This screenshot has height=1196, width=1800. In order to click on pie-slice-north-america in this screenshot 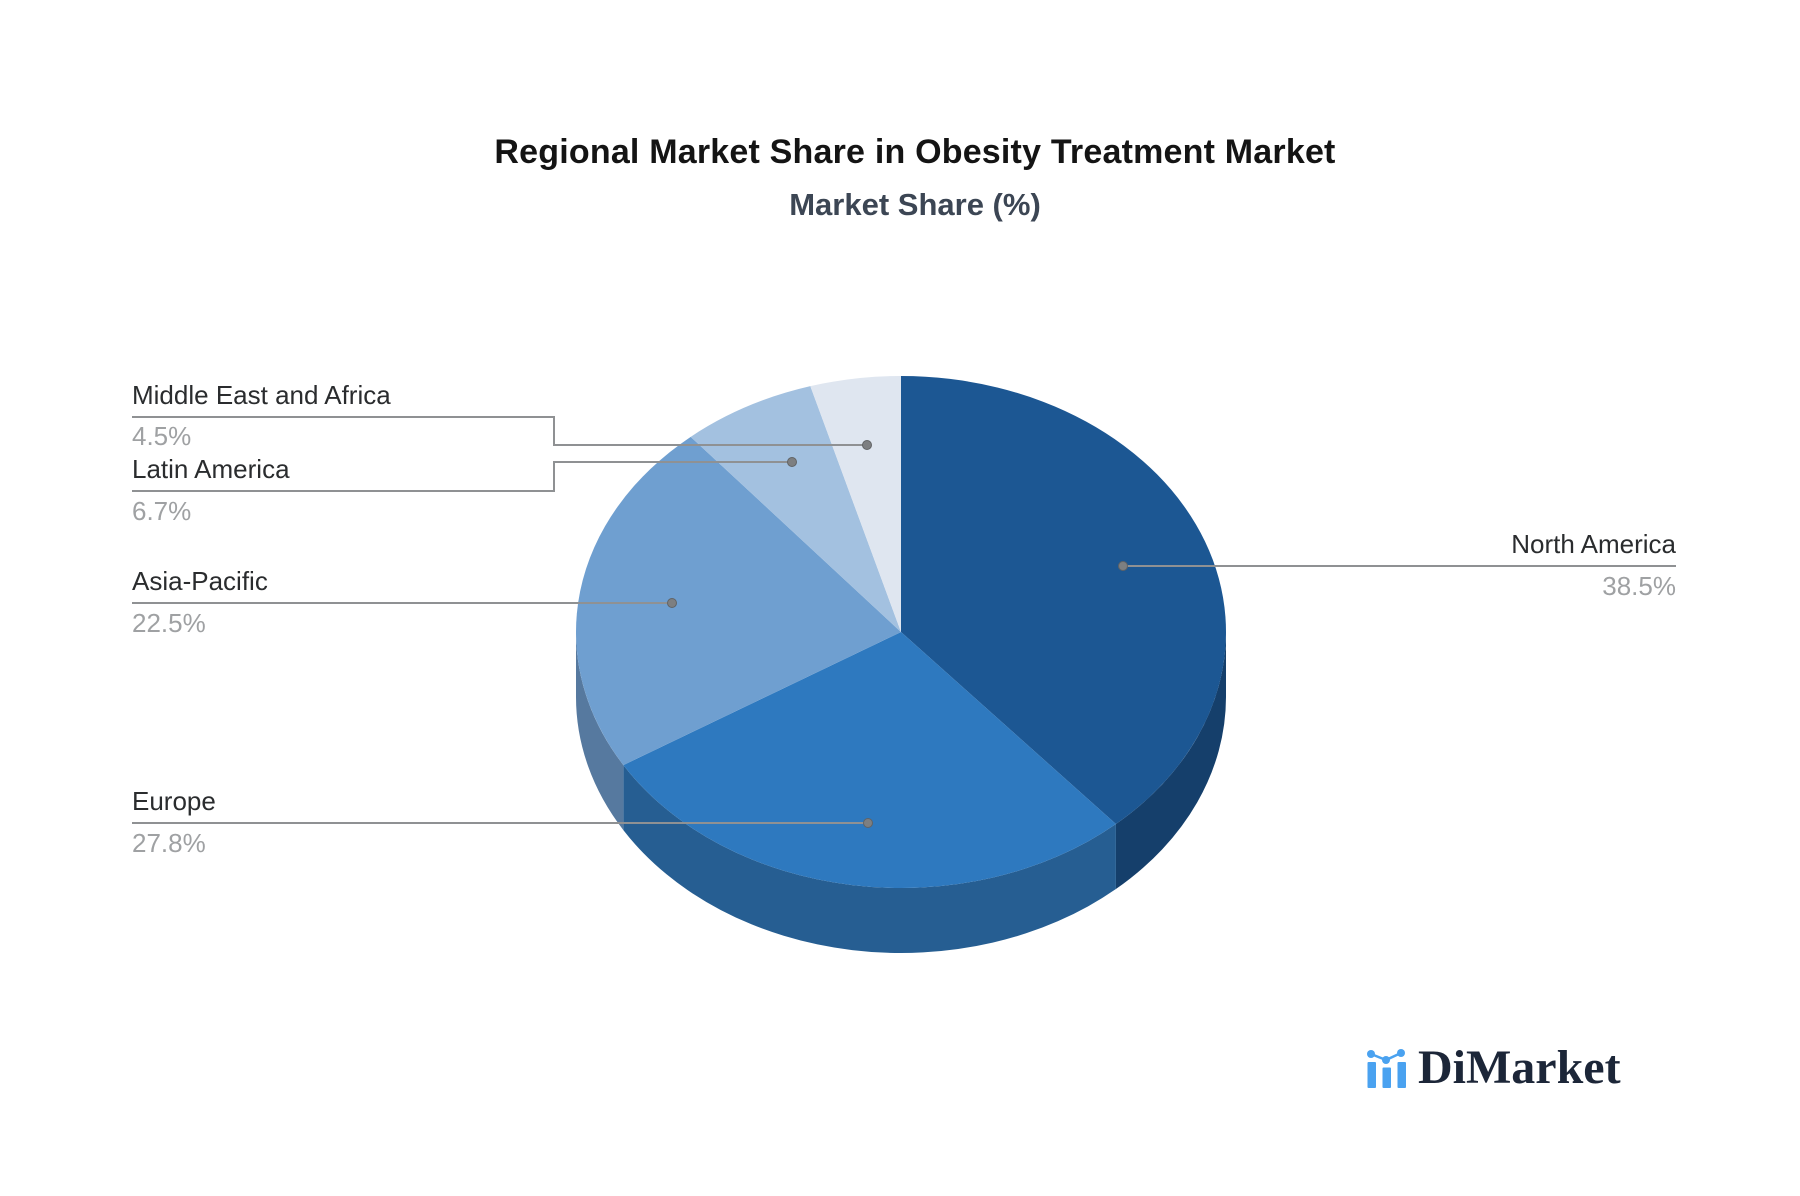, I will do `click(1063, 600)`.